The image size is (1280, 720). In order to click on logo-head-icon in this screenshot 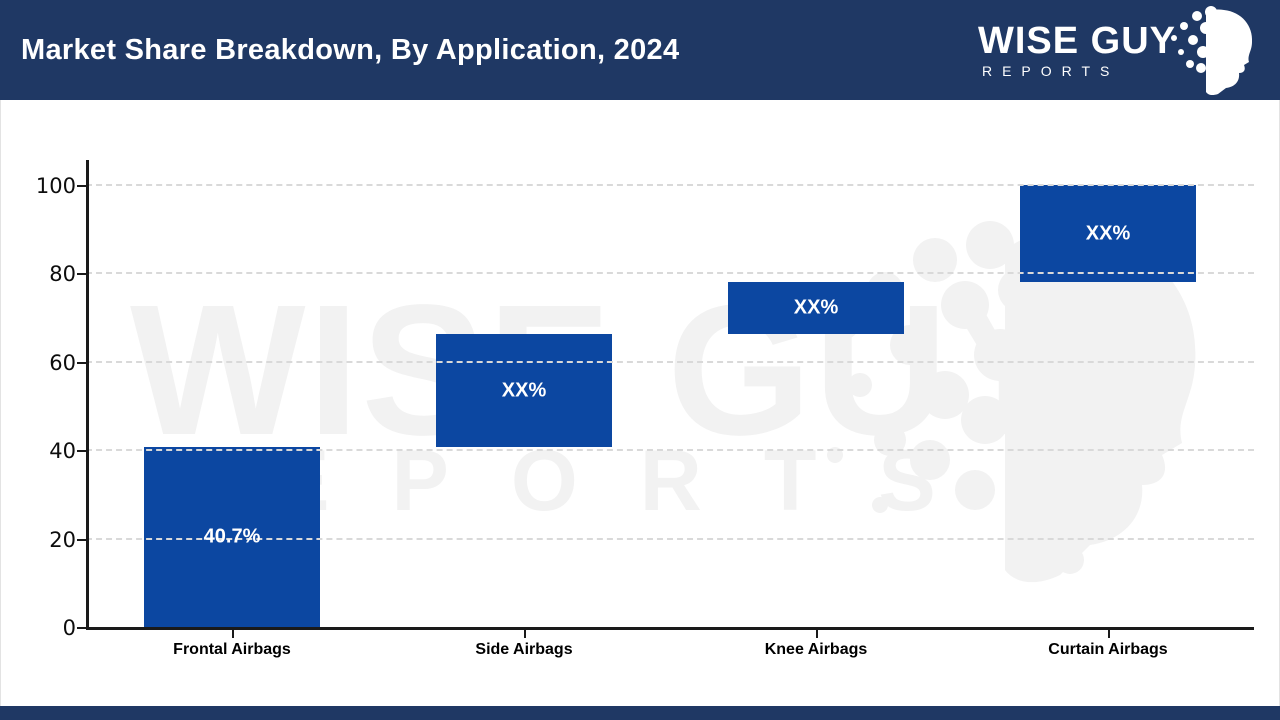, I will do `click(1212, 51)`.